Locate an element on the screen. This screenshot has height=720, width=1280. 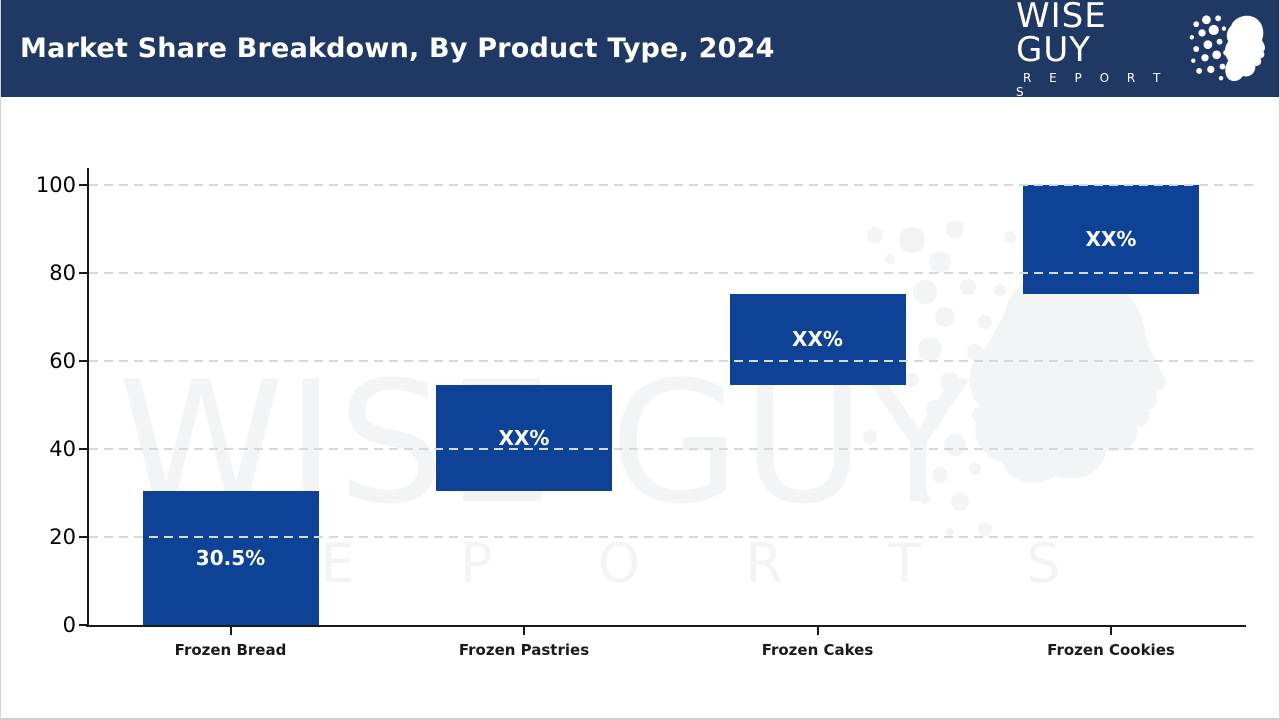
x-tick-label-frozen-cakes: Frozen Cakes is located at coordinates (817, 650).